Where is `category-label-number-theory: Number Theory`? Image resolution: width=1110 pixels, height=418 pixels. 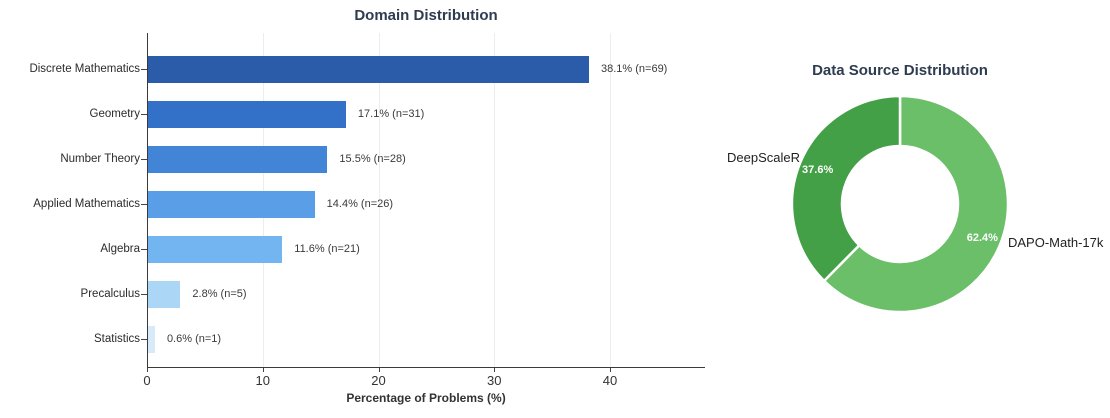
category-label-number-theory: Number Theory is located at coordinates (100, 159).